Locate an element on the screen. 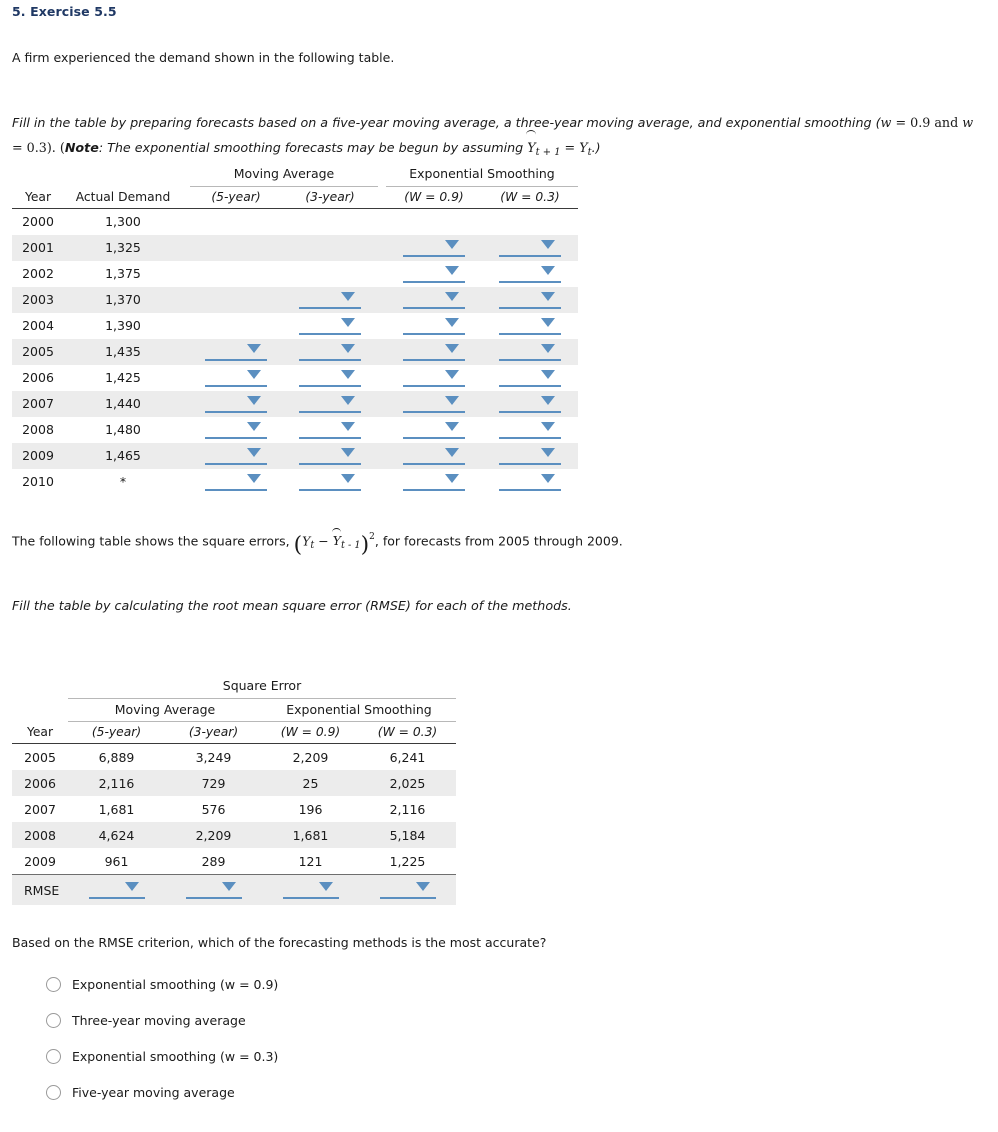 The height and width of the screenshot is (1132, 998). dropdown-ma3-2007 is located at coordinates (330, 404).